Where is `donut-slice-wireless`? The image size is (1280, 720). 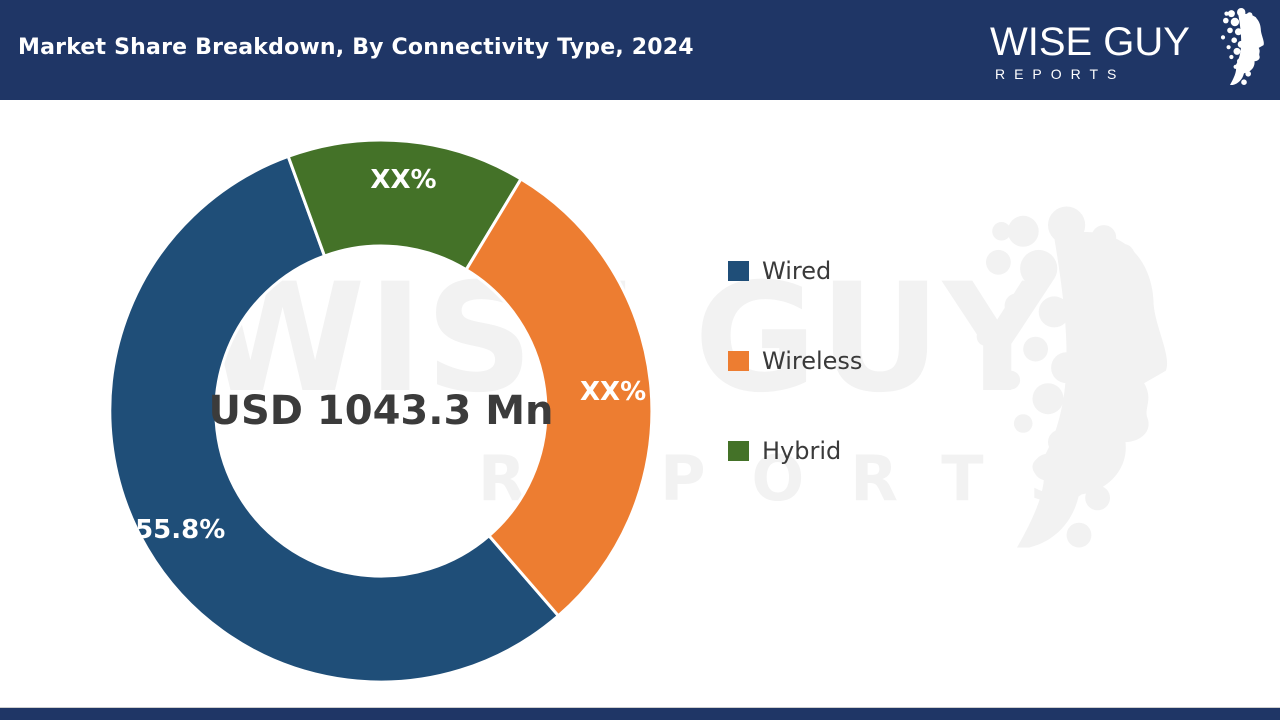
donut-slice-wireless is located at coordinates (559, 397).